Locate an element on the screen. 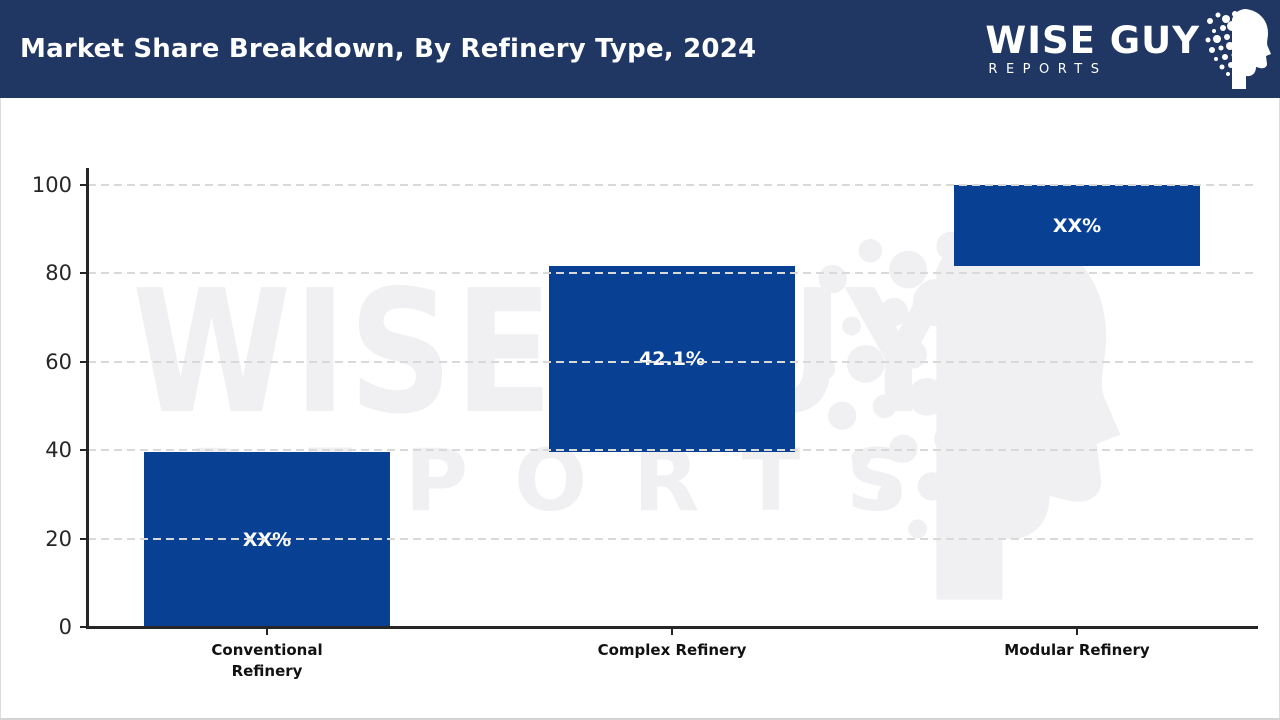 The image size is (1280, 720). y-axis-line is located at coordinates (87, 398).